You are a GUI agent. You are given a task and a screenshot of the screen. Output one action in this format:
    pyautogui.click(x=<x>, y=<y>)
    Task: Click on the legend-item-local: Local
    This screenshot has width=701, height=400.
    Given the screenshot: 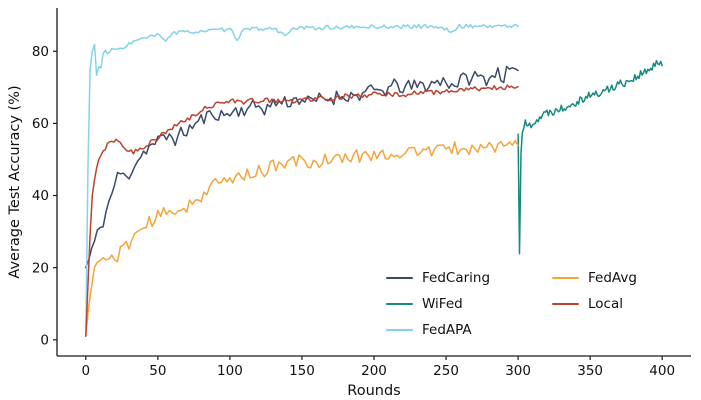 What is the action you would take?
    pyautogui.click(x=616, y=304)
    